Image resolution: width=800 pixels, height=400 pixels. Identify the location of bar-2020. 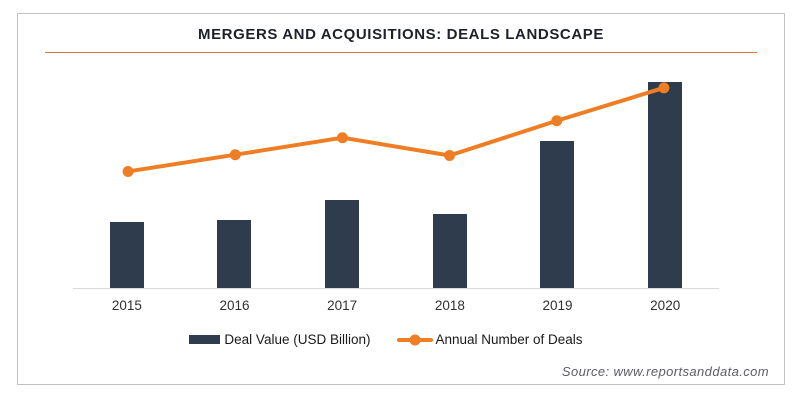
(665, 184).